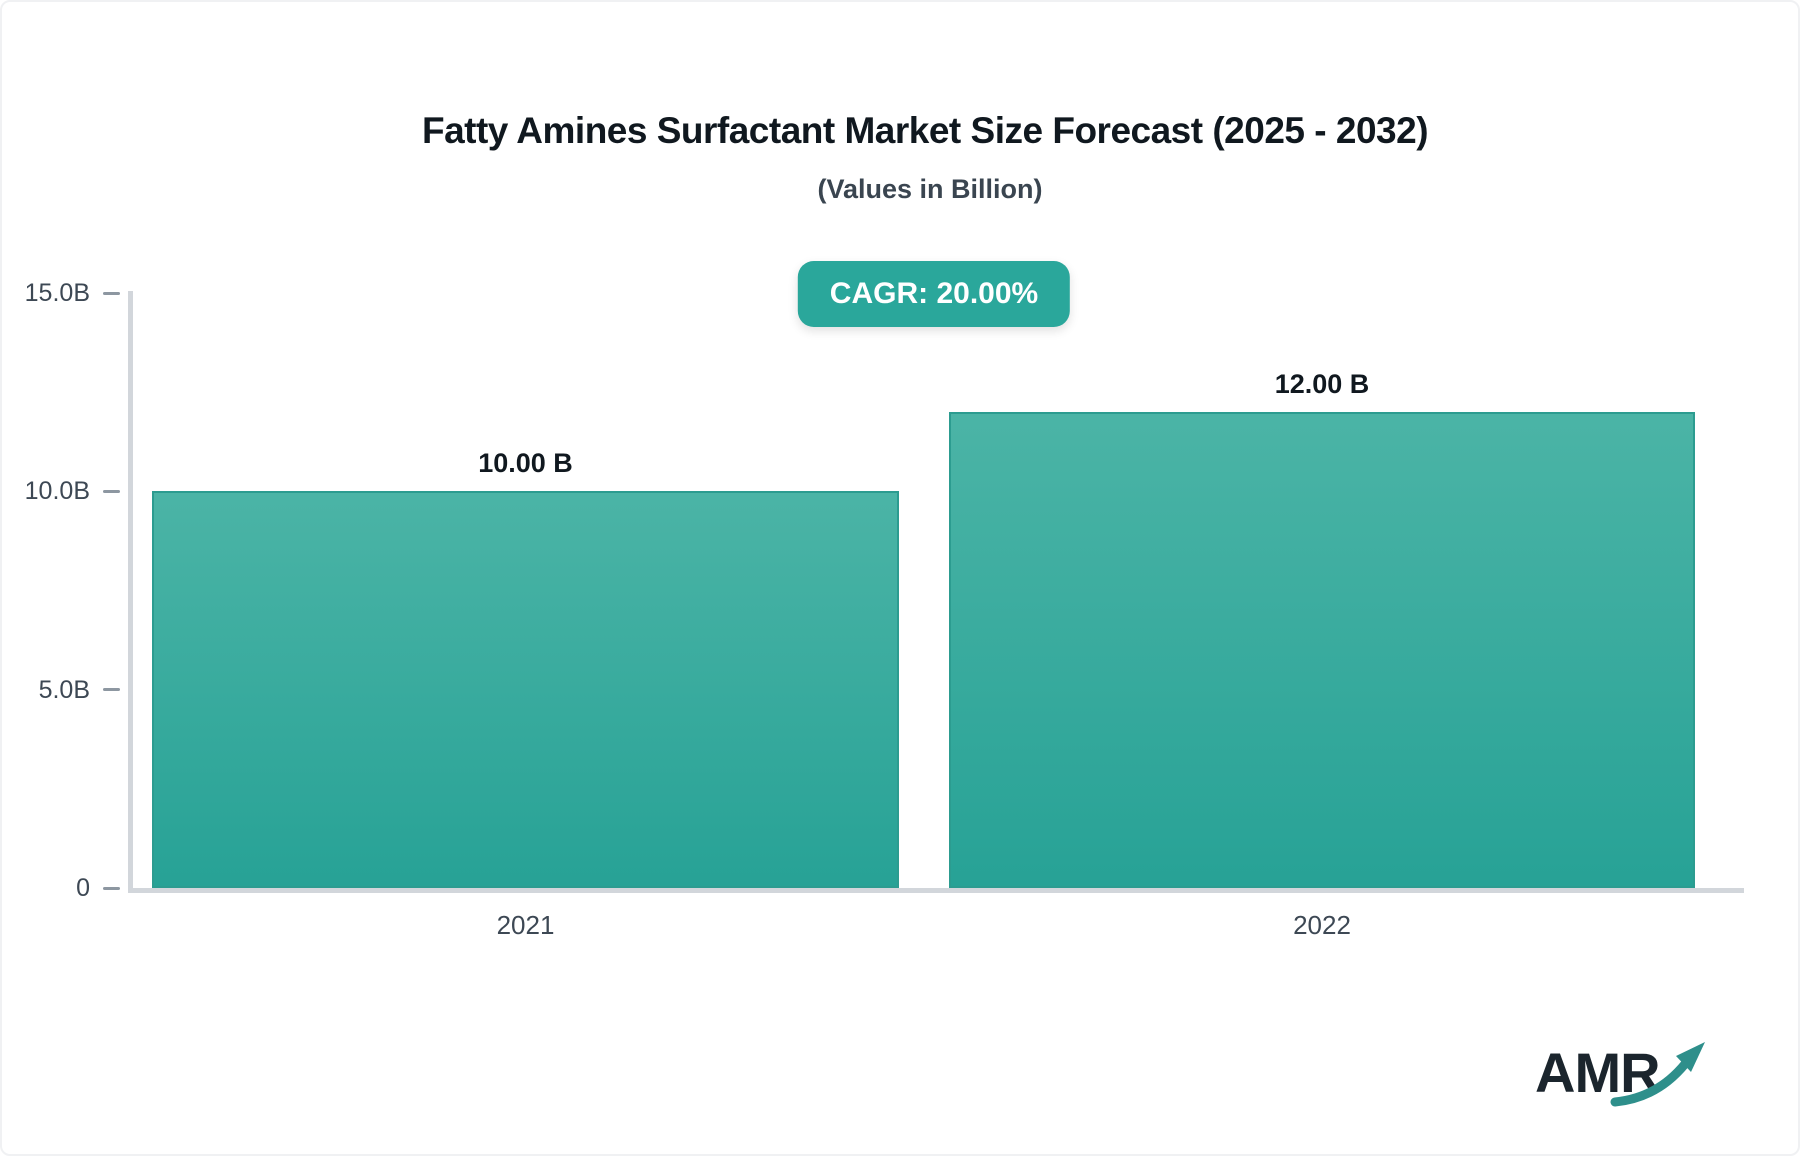 The width and height of the screenshot is (1800, 1156). What do you see at coordinates (57, 491) in the screenshot?
I see `y-tick-label: 10.0B` at bounding box center [57, 491].